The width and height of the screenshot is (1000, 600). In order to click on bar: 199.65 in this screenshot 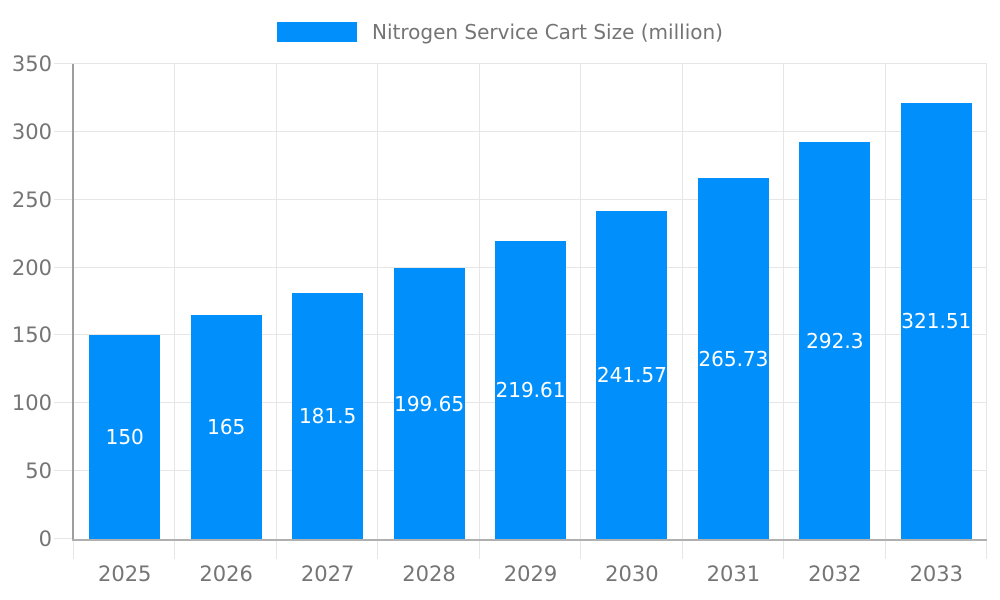, I will do `click(429, 403)`.